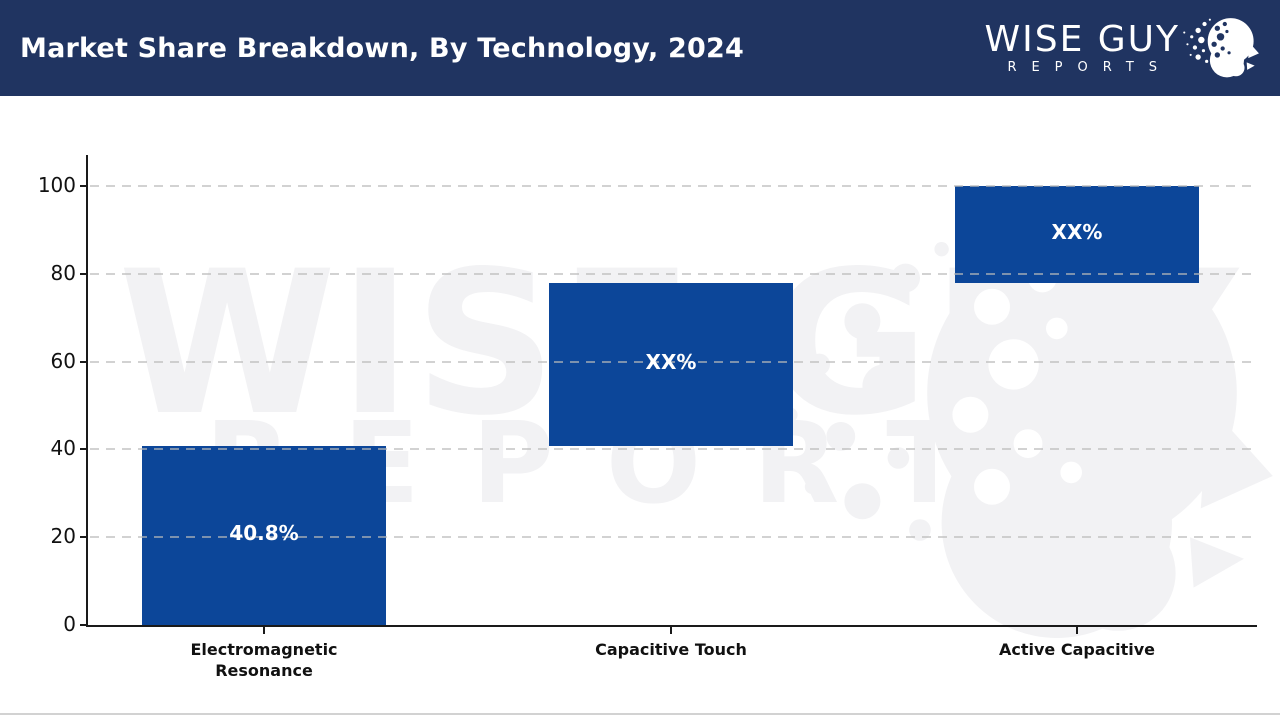 This screenshot has width=1280, height=720. Describe the element at coordinates (1082, 40) in the screenshot. I see `brand-name: WISE GUY` at that location.